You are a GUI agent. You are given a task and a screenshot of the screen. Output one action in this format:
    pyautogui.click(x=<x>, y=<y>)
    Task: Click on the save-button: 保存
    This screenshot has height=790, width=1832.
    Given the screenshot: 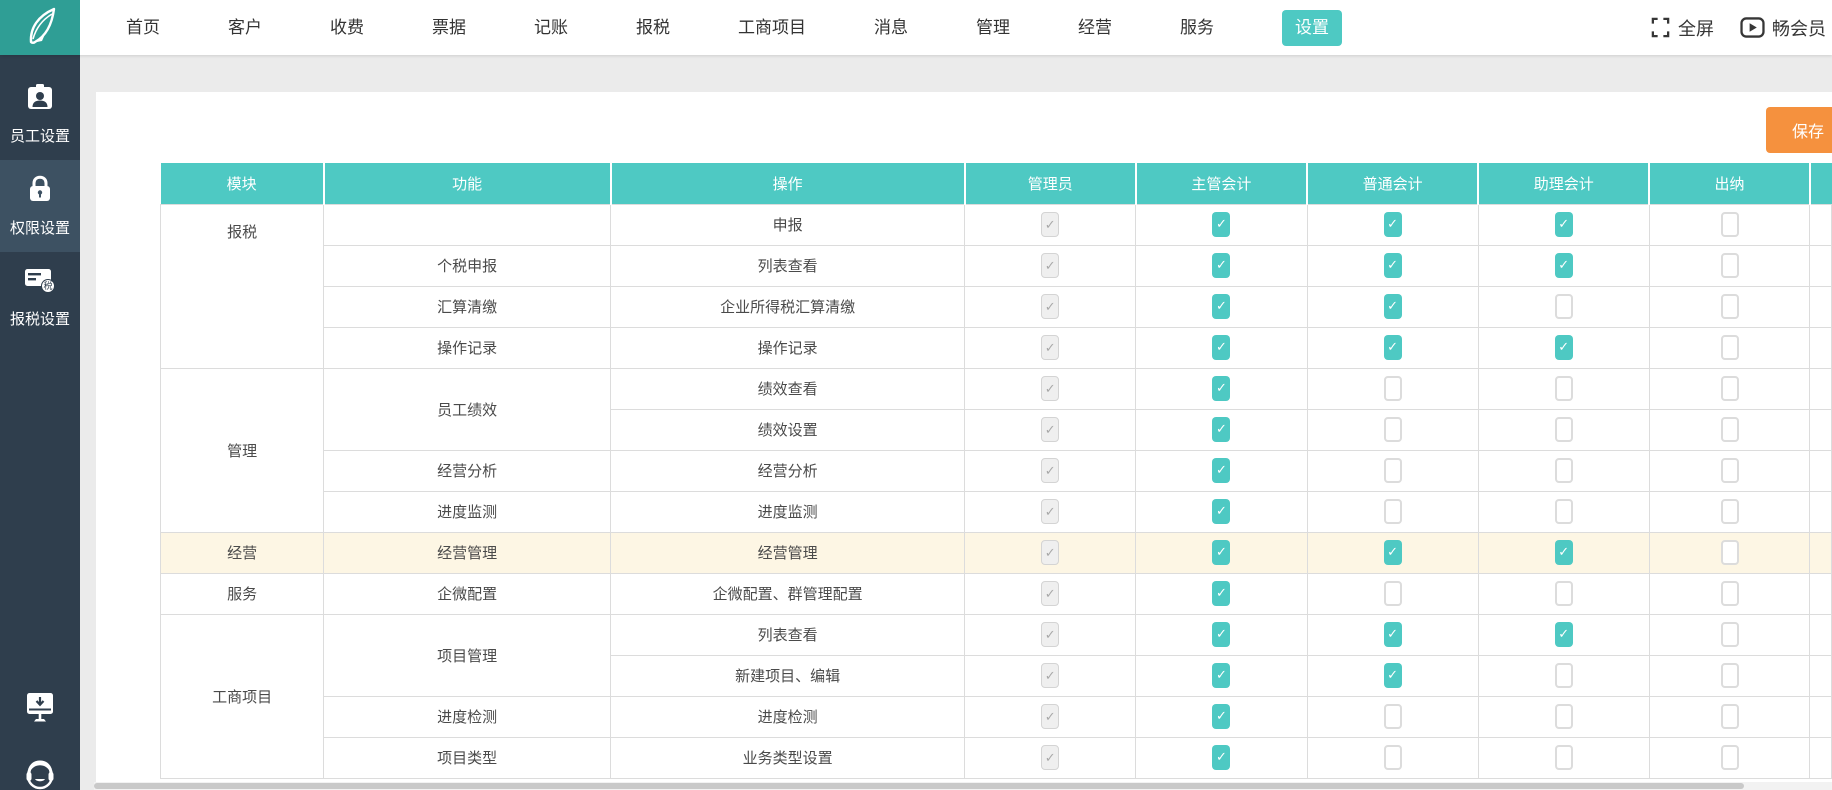 What is the action you would take?
    pyautogui.click(x=1798, y=130)
    